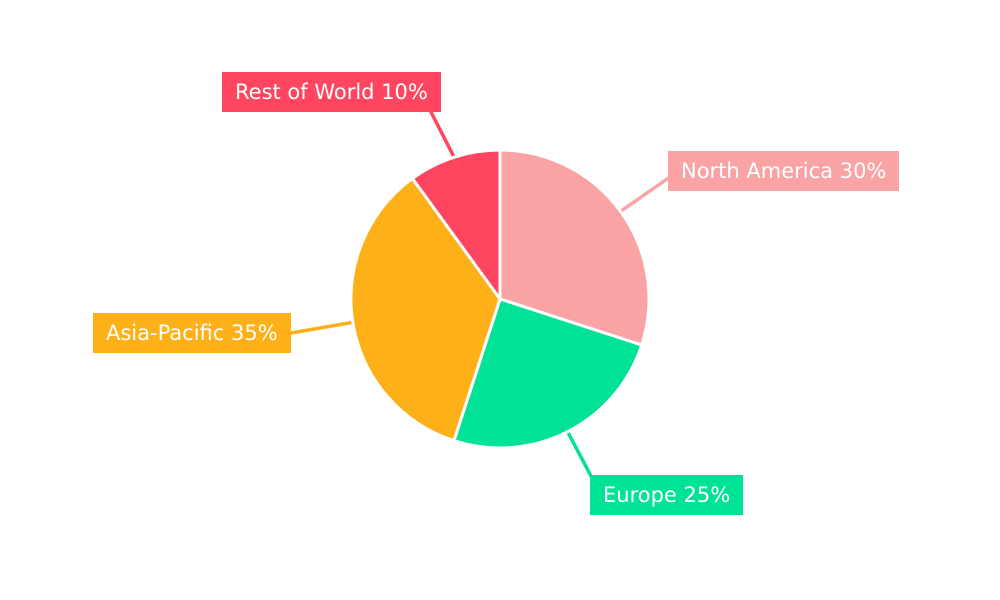 This screenshot has height=600, width=1000. What do you see at coordinates (574, 247) in the screenshot?
I see `pie-slice-north-america` at bounding box center [574, 247].